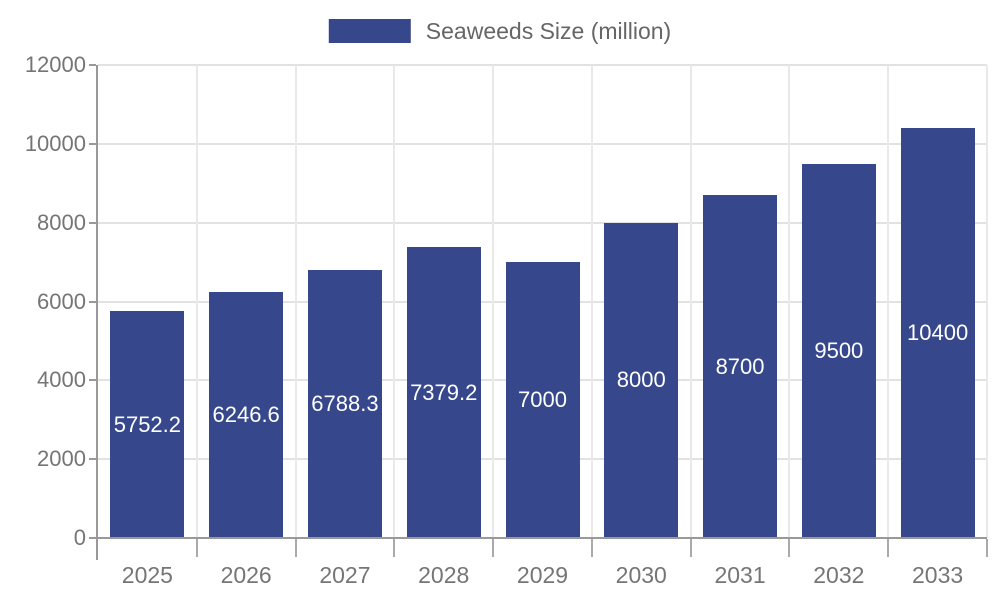 The width and height of the screenshot is (1000, 600). I want to click on bar-2029: 7000, so click(542, 400).